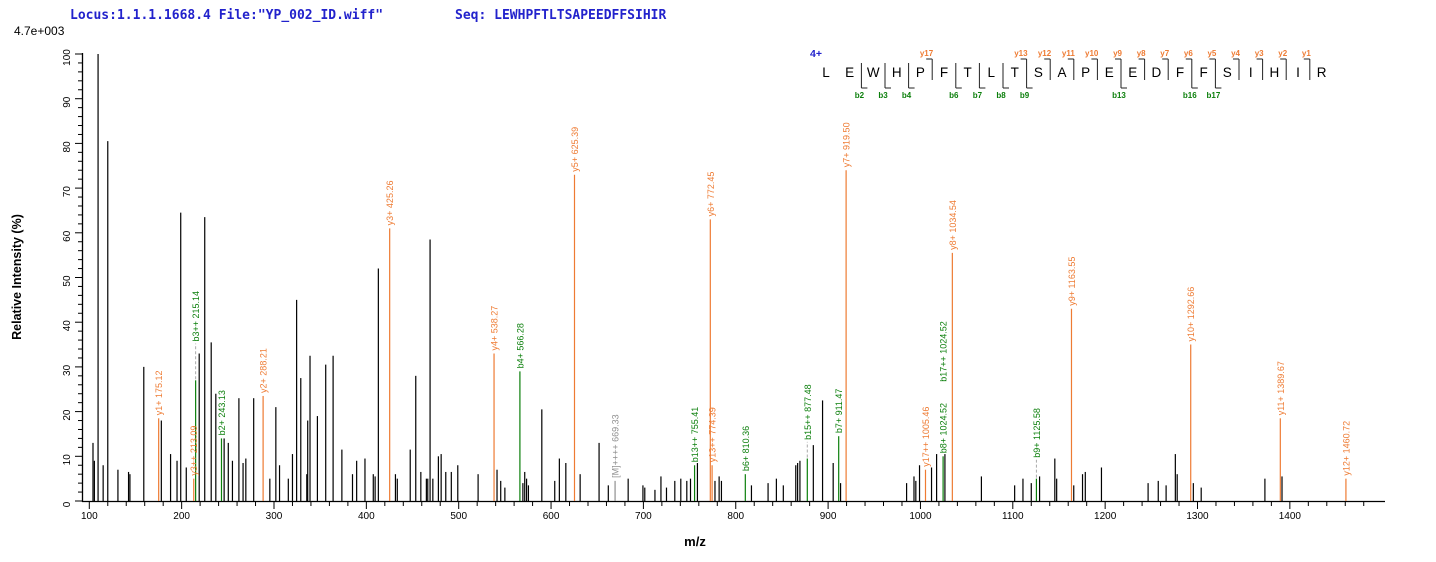 The image size is (1436, 562). I want to click on x-tick-label: 100, so click(89, 516).